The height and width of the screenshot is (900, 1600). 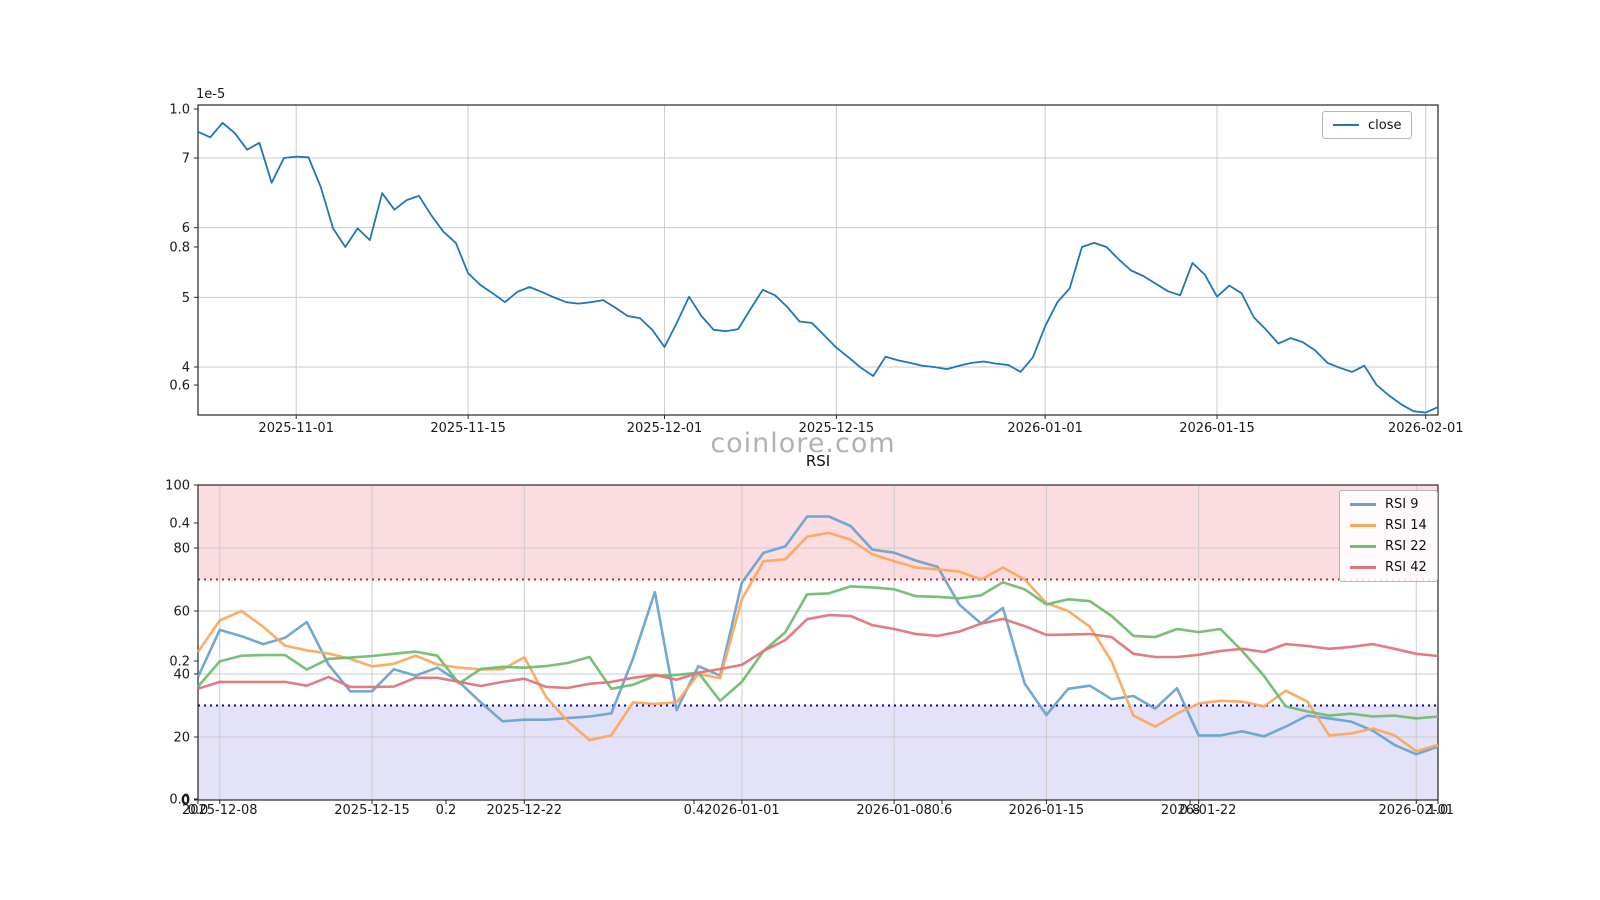 I want to click on price-x-tick-label: 2025-12-01, so click(x=665, y=428).